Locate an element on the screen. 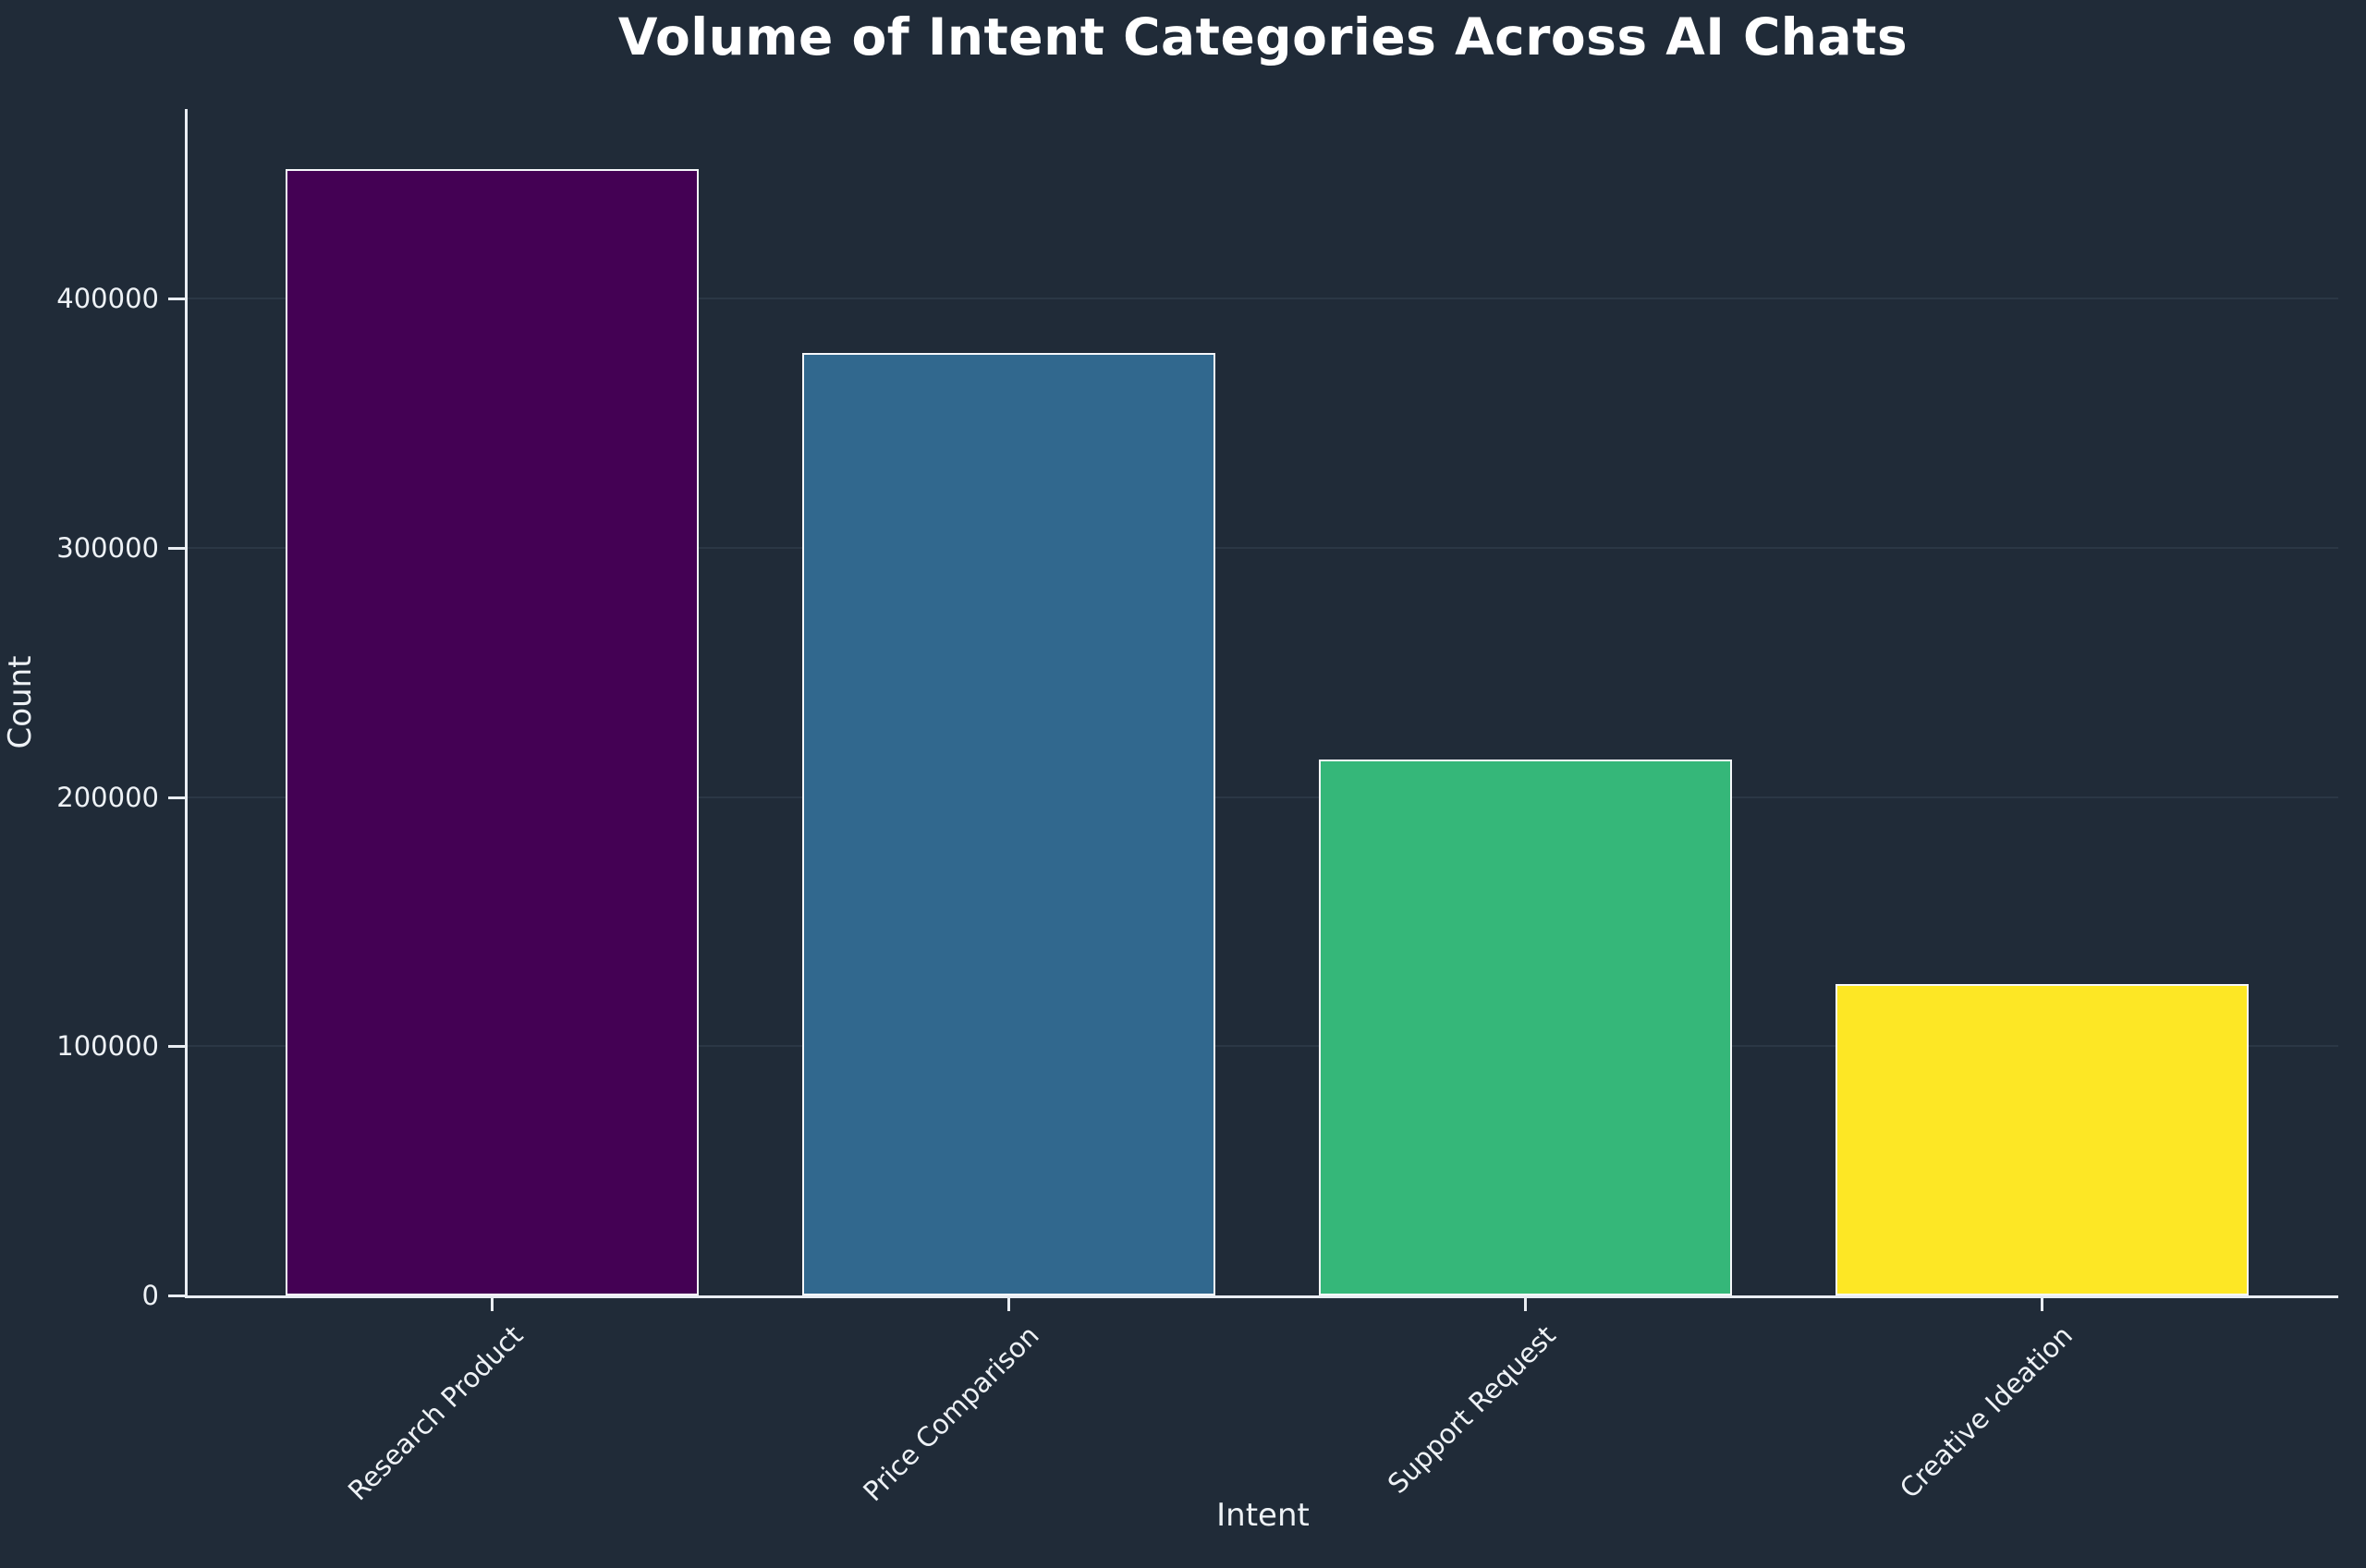  y-tick-label: 300000 is located at coordinates (108, 547).